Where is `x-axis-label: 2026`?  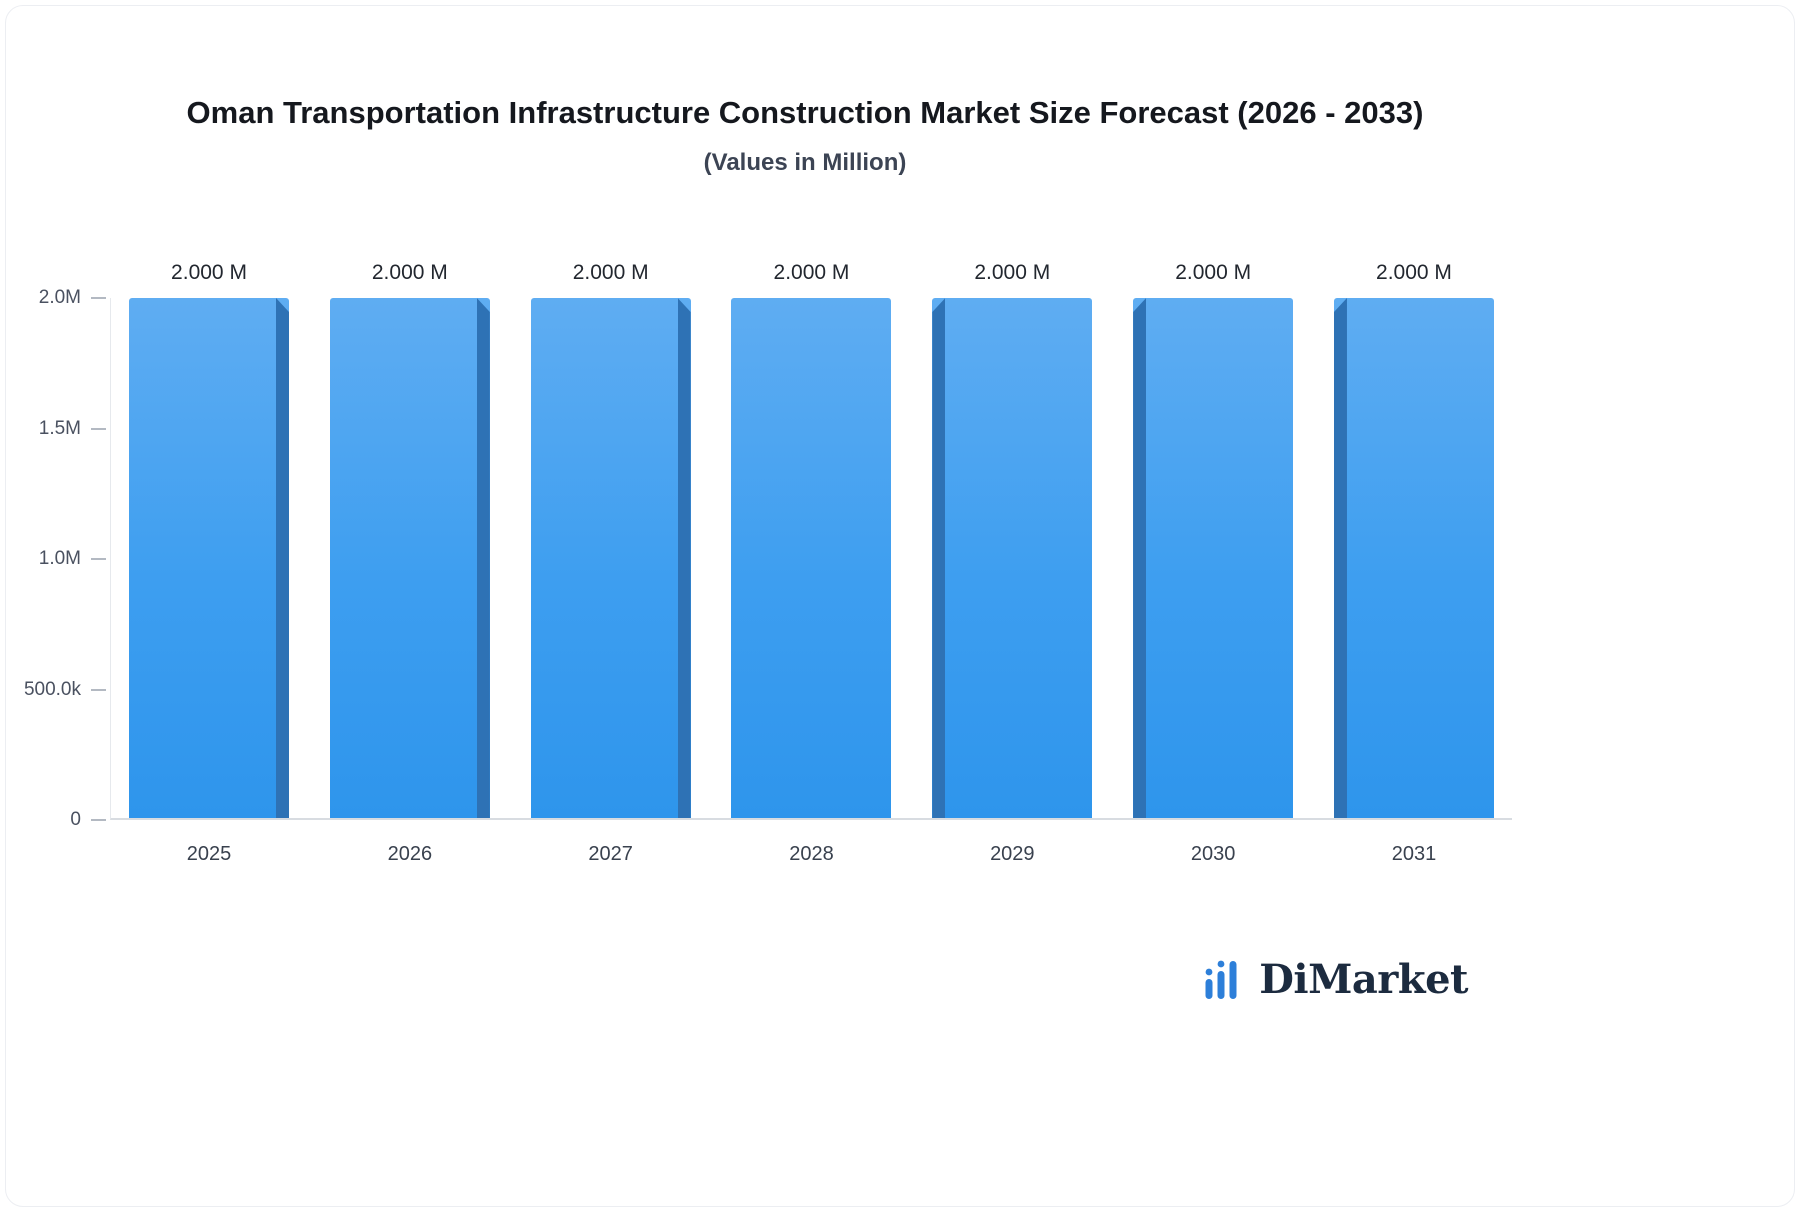
x-axis-label: 2026 is located at coordinates (410, 854).